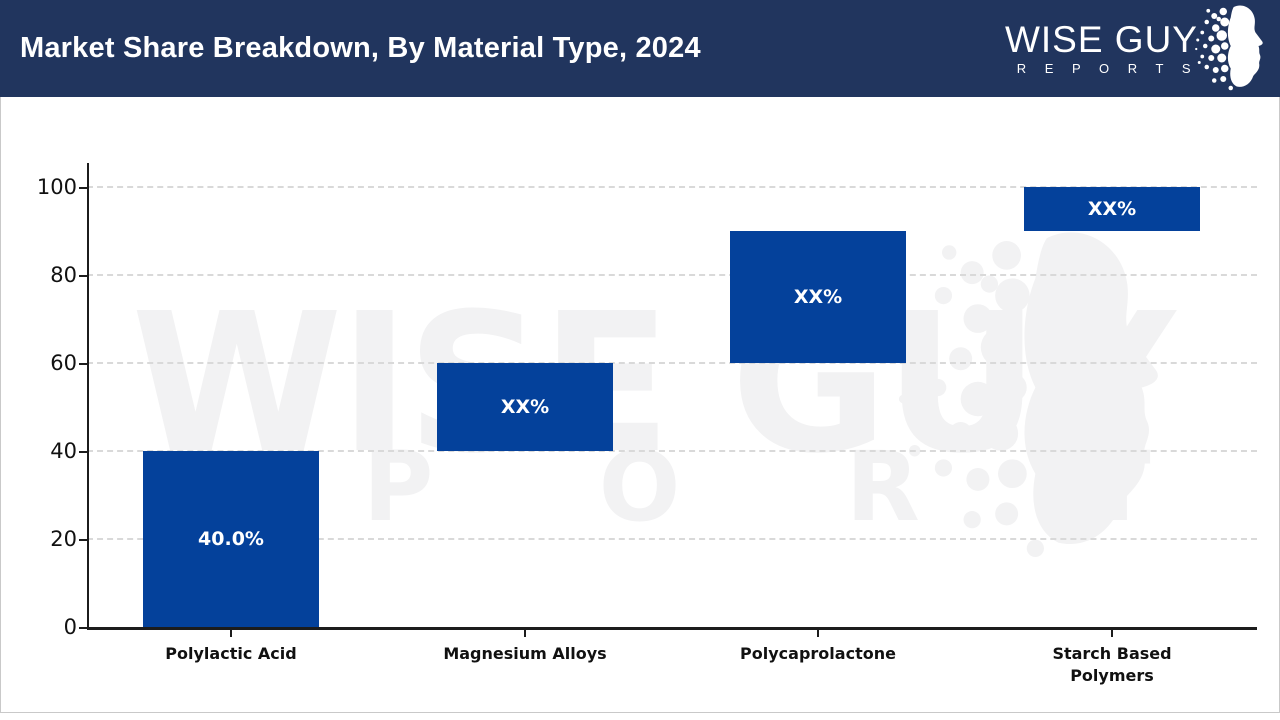 The image size is (1280, 720). Describe the element at coordinates (818, 653) in the screenshot. I see `x-axis-label: Polycaprolactone` at that location.